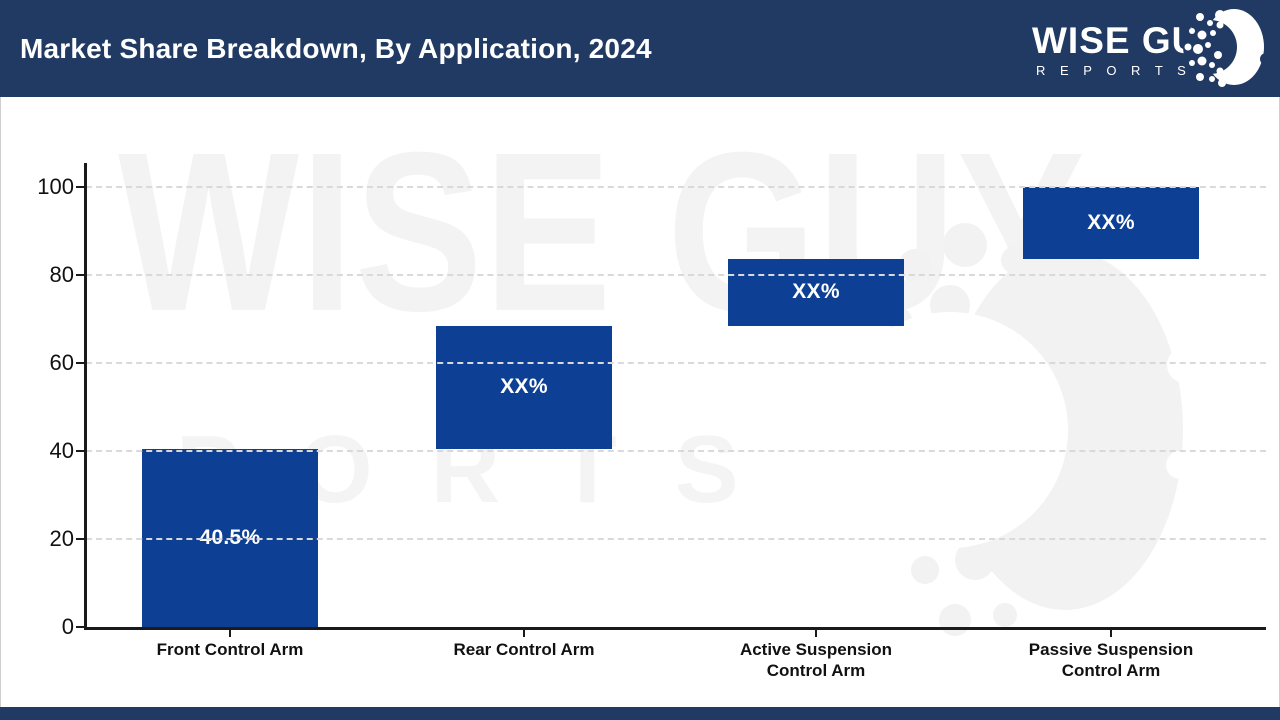  What do you see at coordinates (816, 649) in the screenshot?
I see `x-category-label-line: Active Suspension` at bounding box center [816, 649].